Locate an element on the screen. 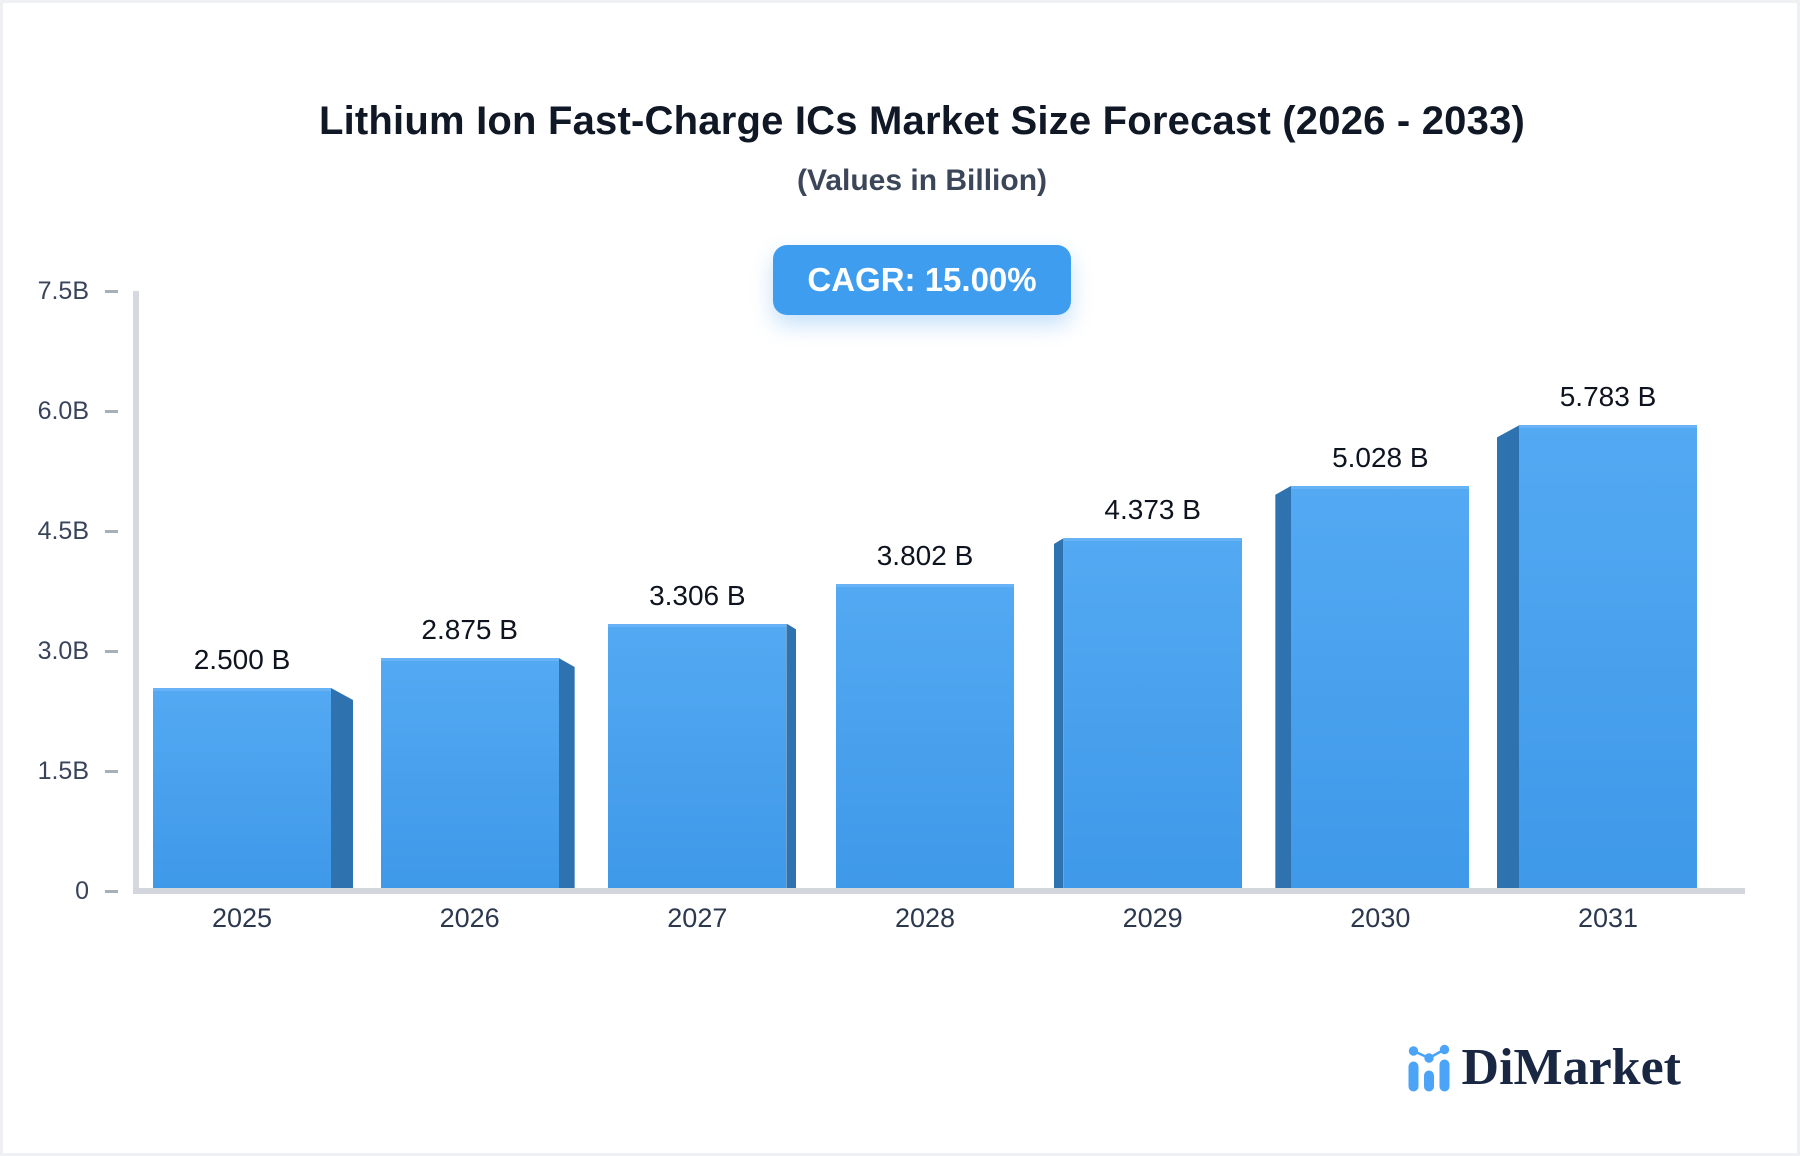 The image size is (1800, 1156). bar-value-label: 3.306 B is located at coordinates (697, 595).